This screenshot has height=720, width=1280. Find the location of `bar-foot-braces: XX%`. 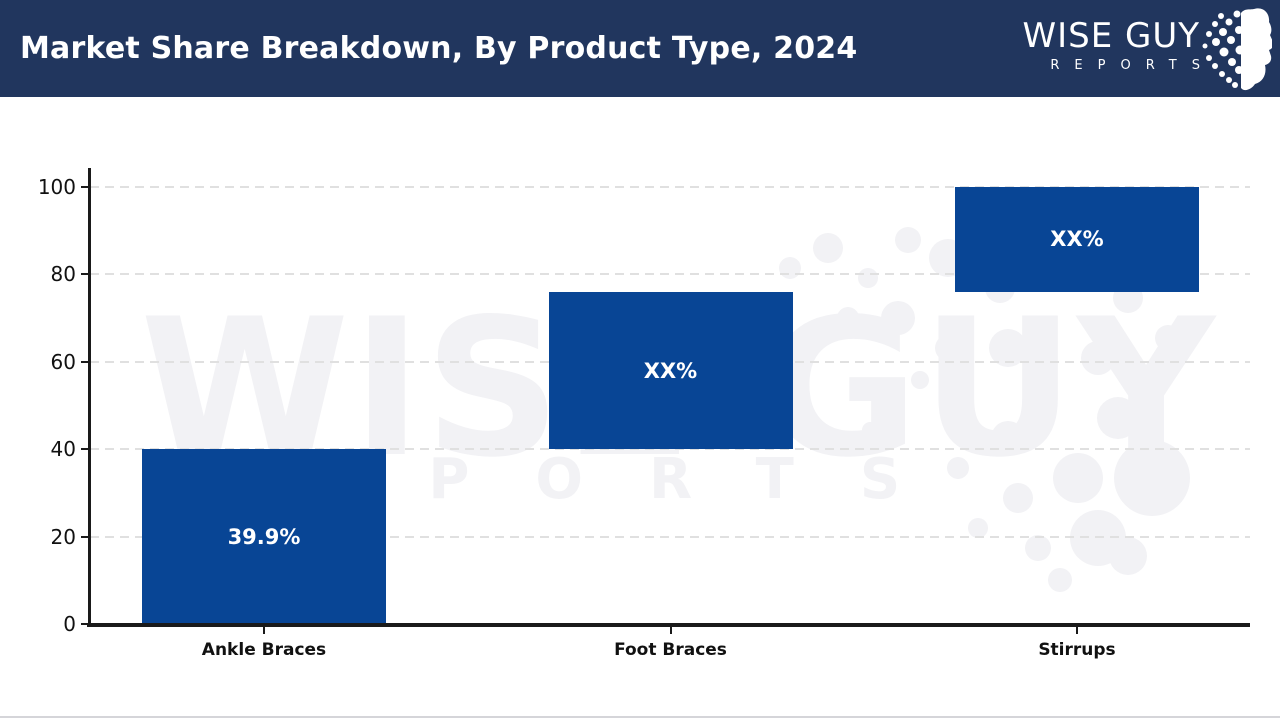

bar-foot-braces: XX% is located at coordinates (670, 370).